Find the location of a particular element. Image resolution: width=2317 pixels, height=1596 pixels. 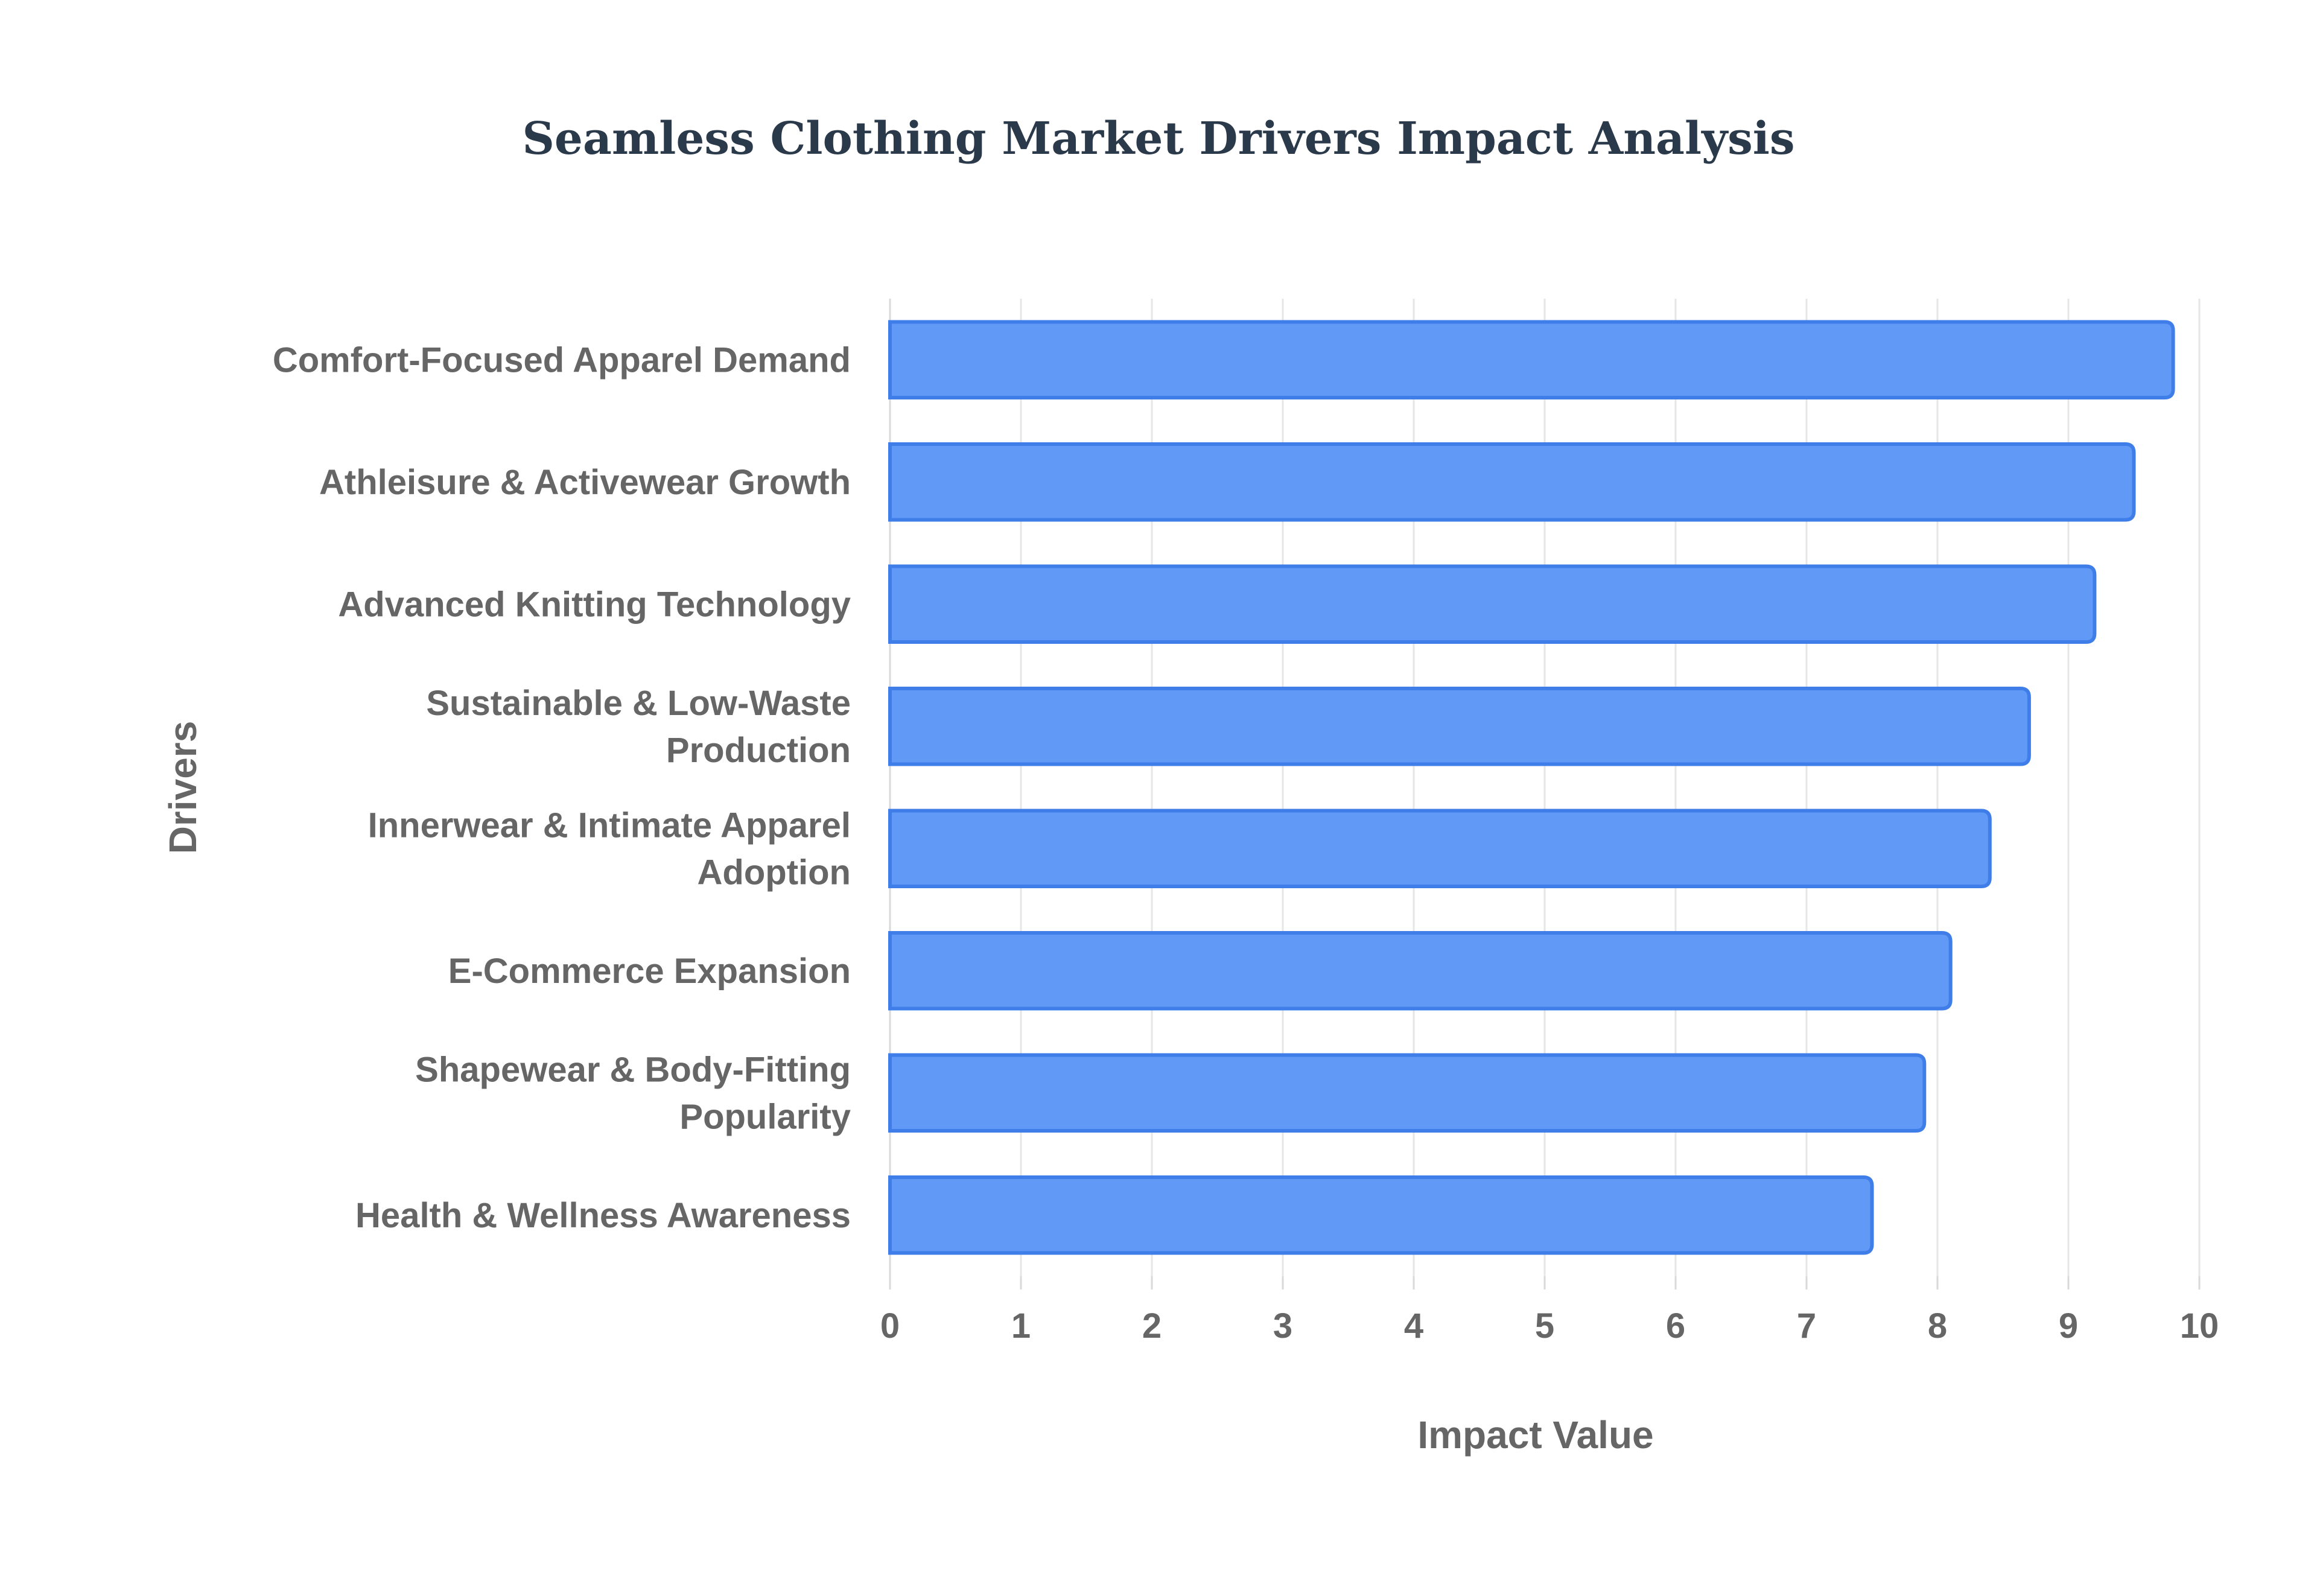

x-tick-label: 3 is located at coordinates (1283, 1326).